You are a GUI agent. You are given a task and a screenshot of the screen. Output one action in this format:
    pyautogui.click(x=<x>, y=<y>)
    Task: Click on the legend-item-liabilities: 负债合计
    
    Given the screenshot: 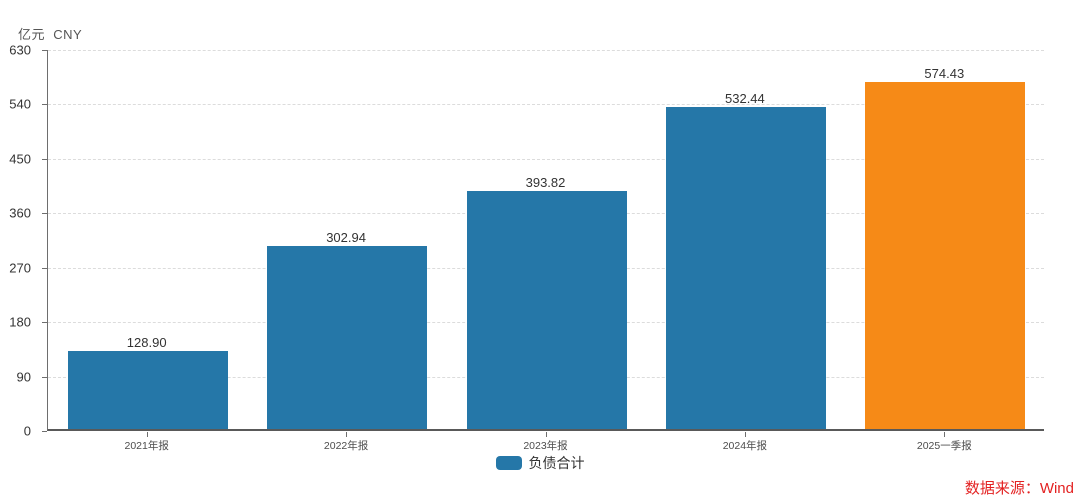 What is the action you would take?
    pyautogui.click(x=540, y=463)
    